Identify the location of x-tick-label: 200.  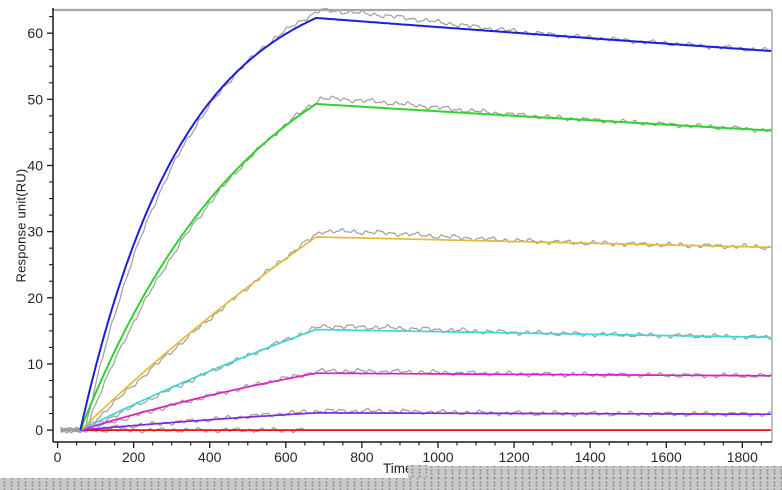
(134, 457).